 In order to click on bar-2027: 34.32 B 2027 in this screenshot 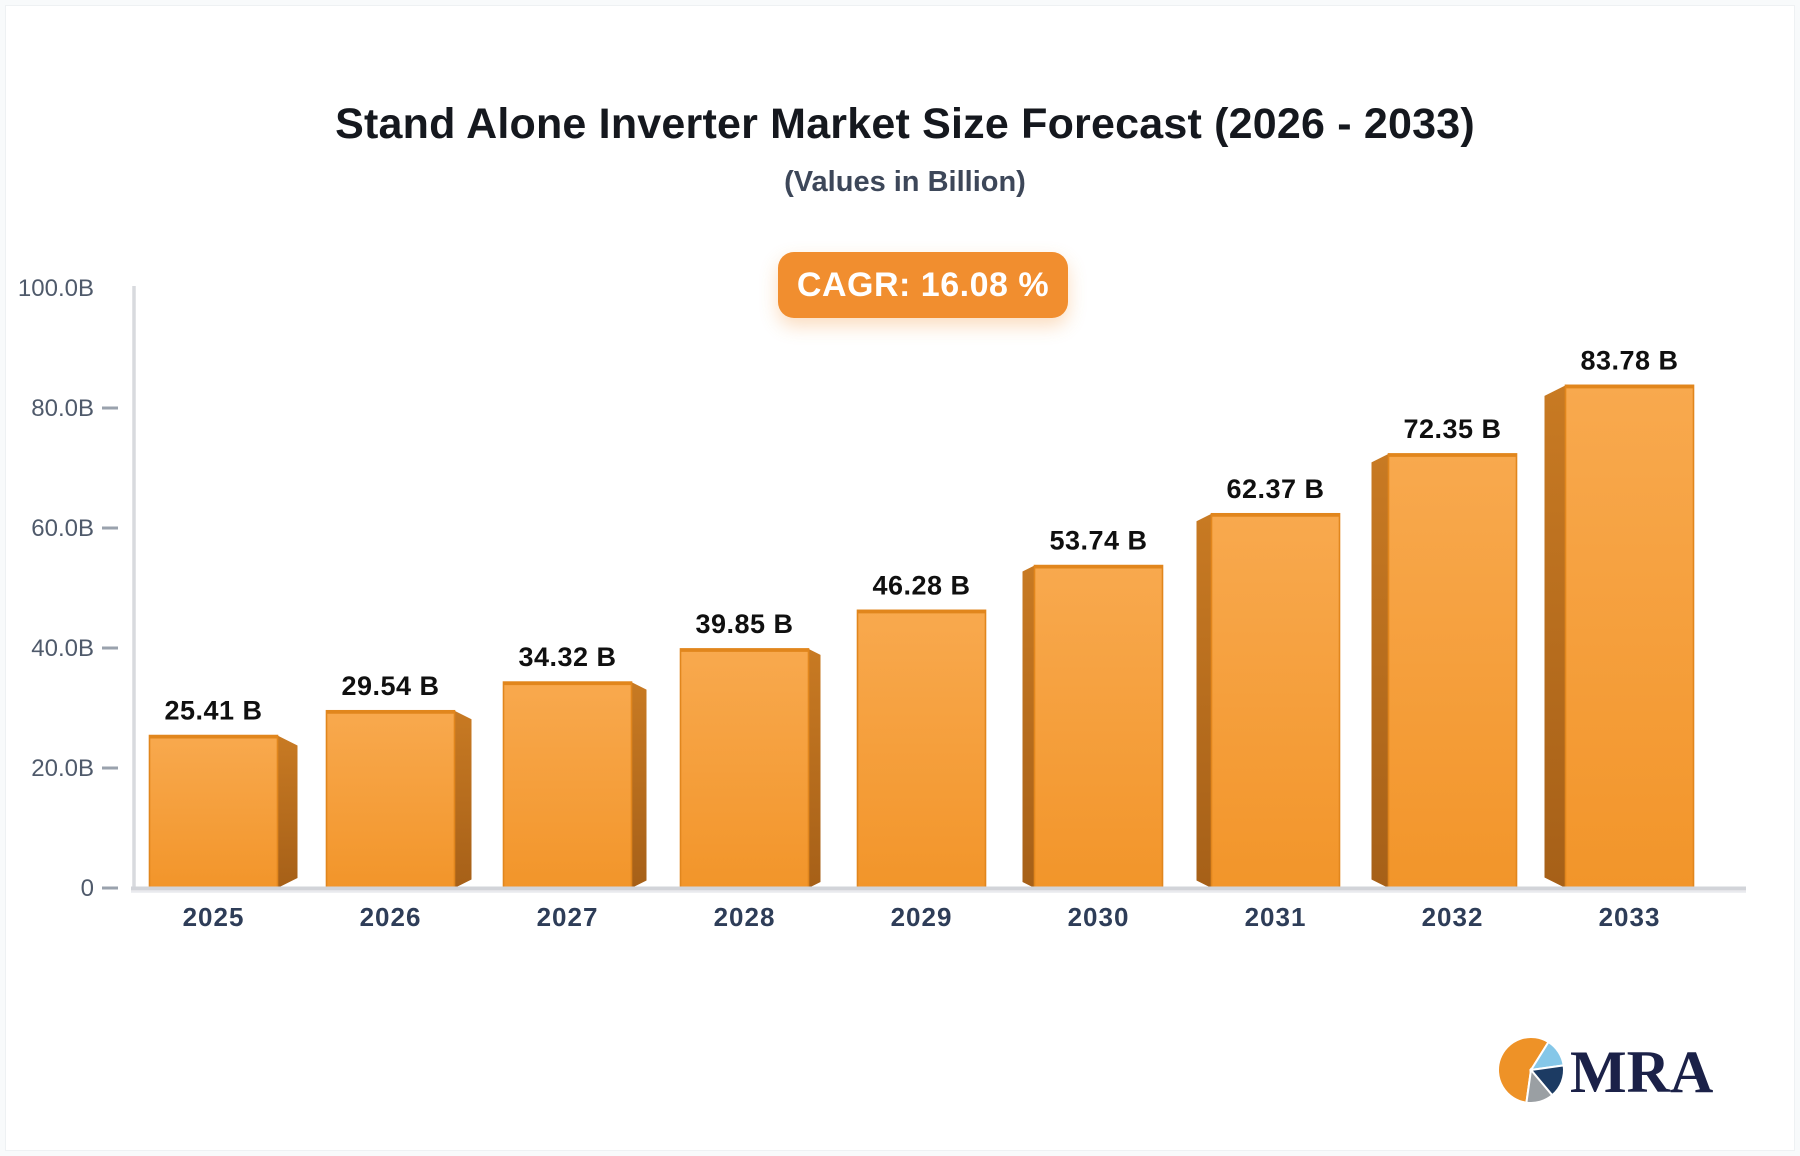, I will do `click(574, 787)`.